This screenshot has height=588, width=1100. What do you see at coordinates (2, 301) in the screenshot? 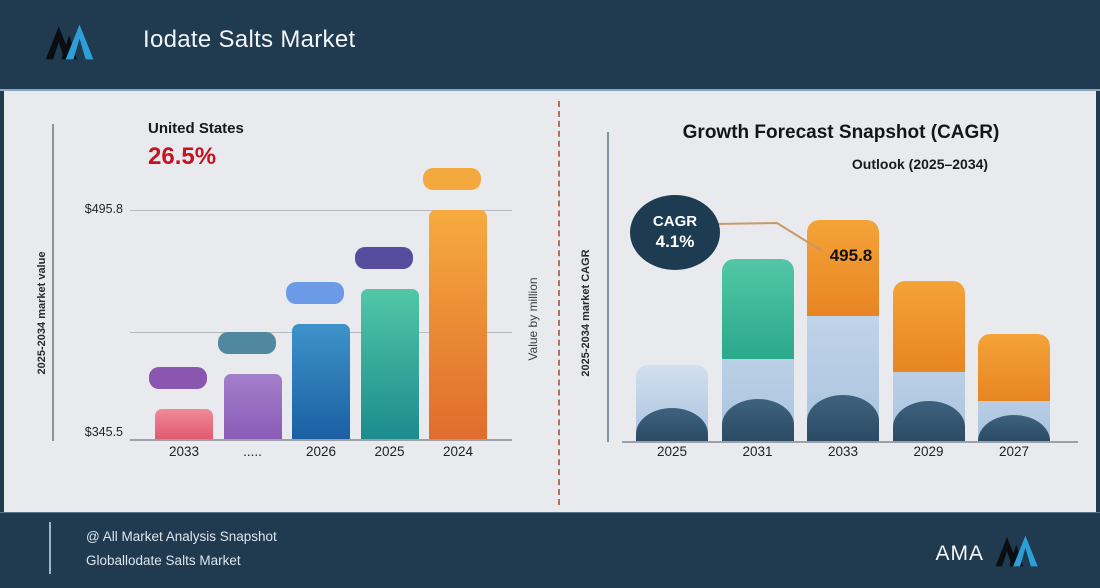
I see `panel-edge-left` at bounding box center [2, 301].